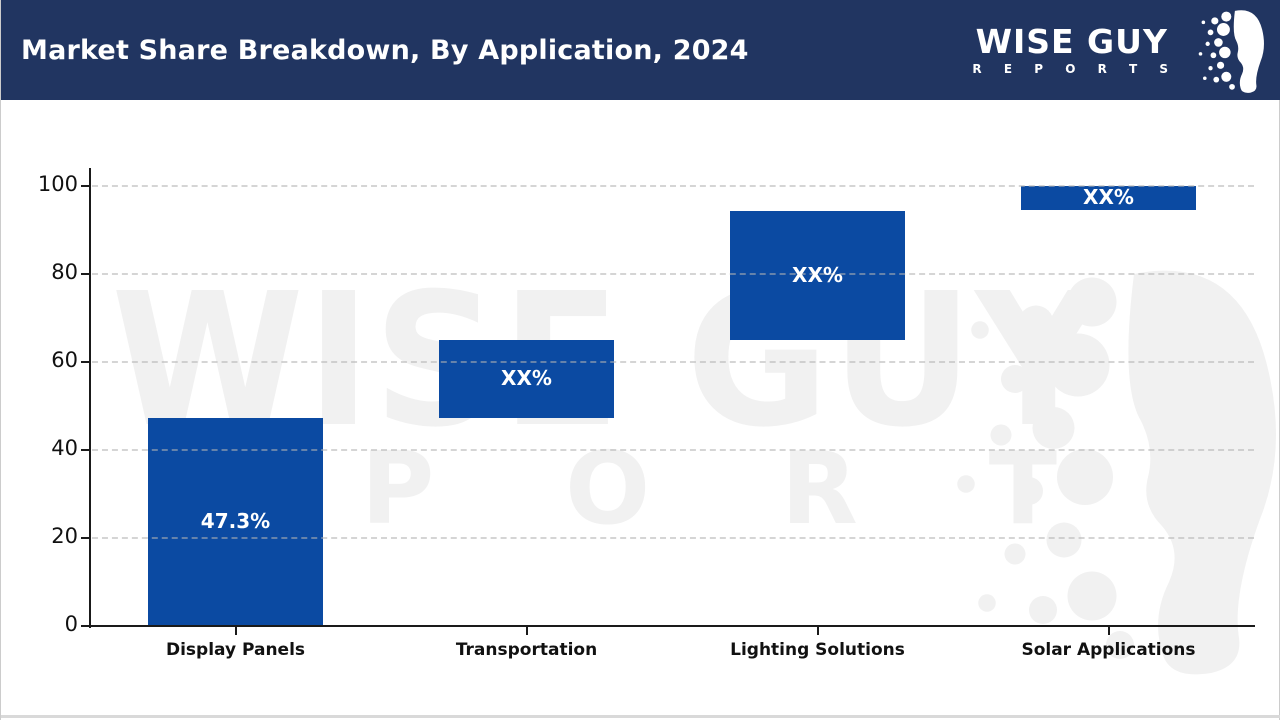 This screenshot has height=720, width=1280. I want to click on category-label-solar-applications: Solar Applications, so click(1108, 650).